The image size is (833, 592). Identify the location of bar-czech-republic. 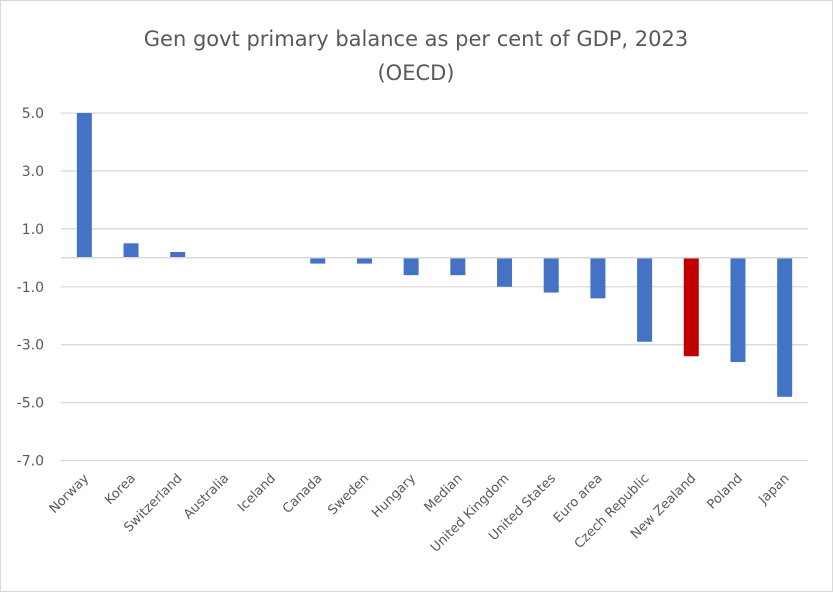
(645, 299).